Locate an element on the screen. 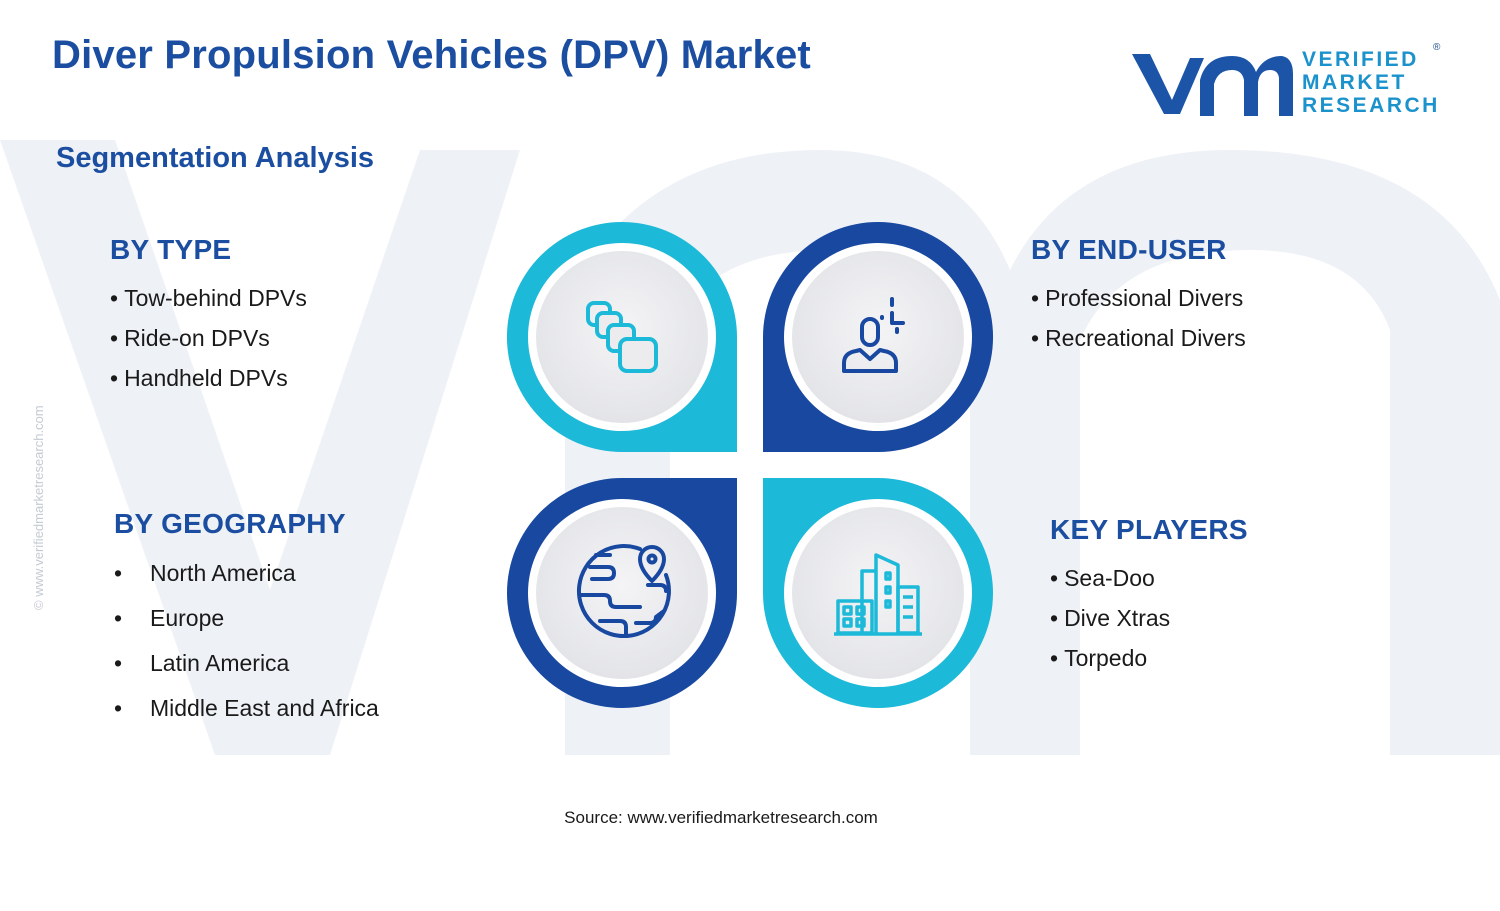 The image size is (1500, 911). city-buildings-icon is located at coordinates (878, 594).